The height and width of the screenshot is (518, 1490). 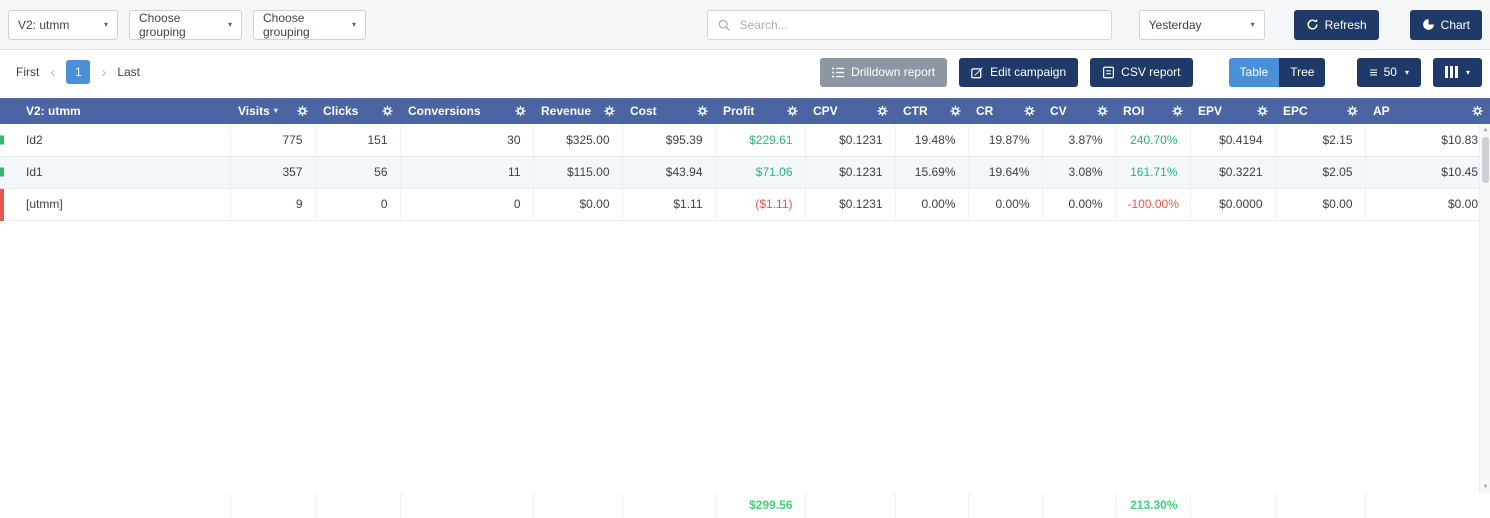 I want to click on scrollbar-thumb, so click(x=1485, y=160).